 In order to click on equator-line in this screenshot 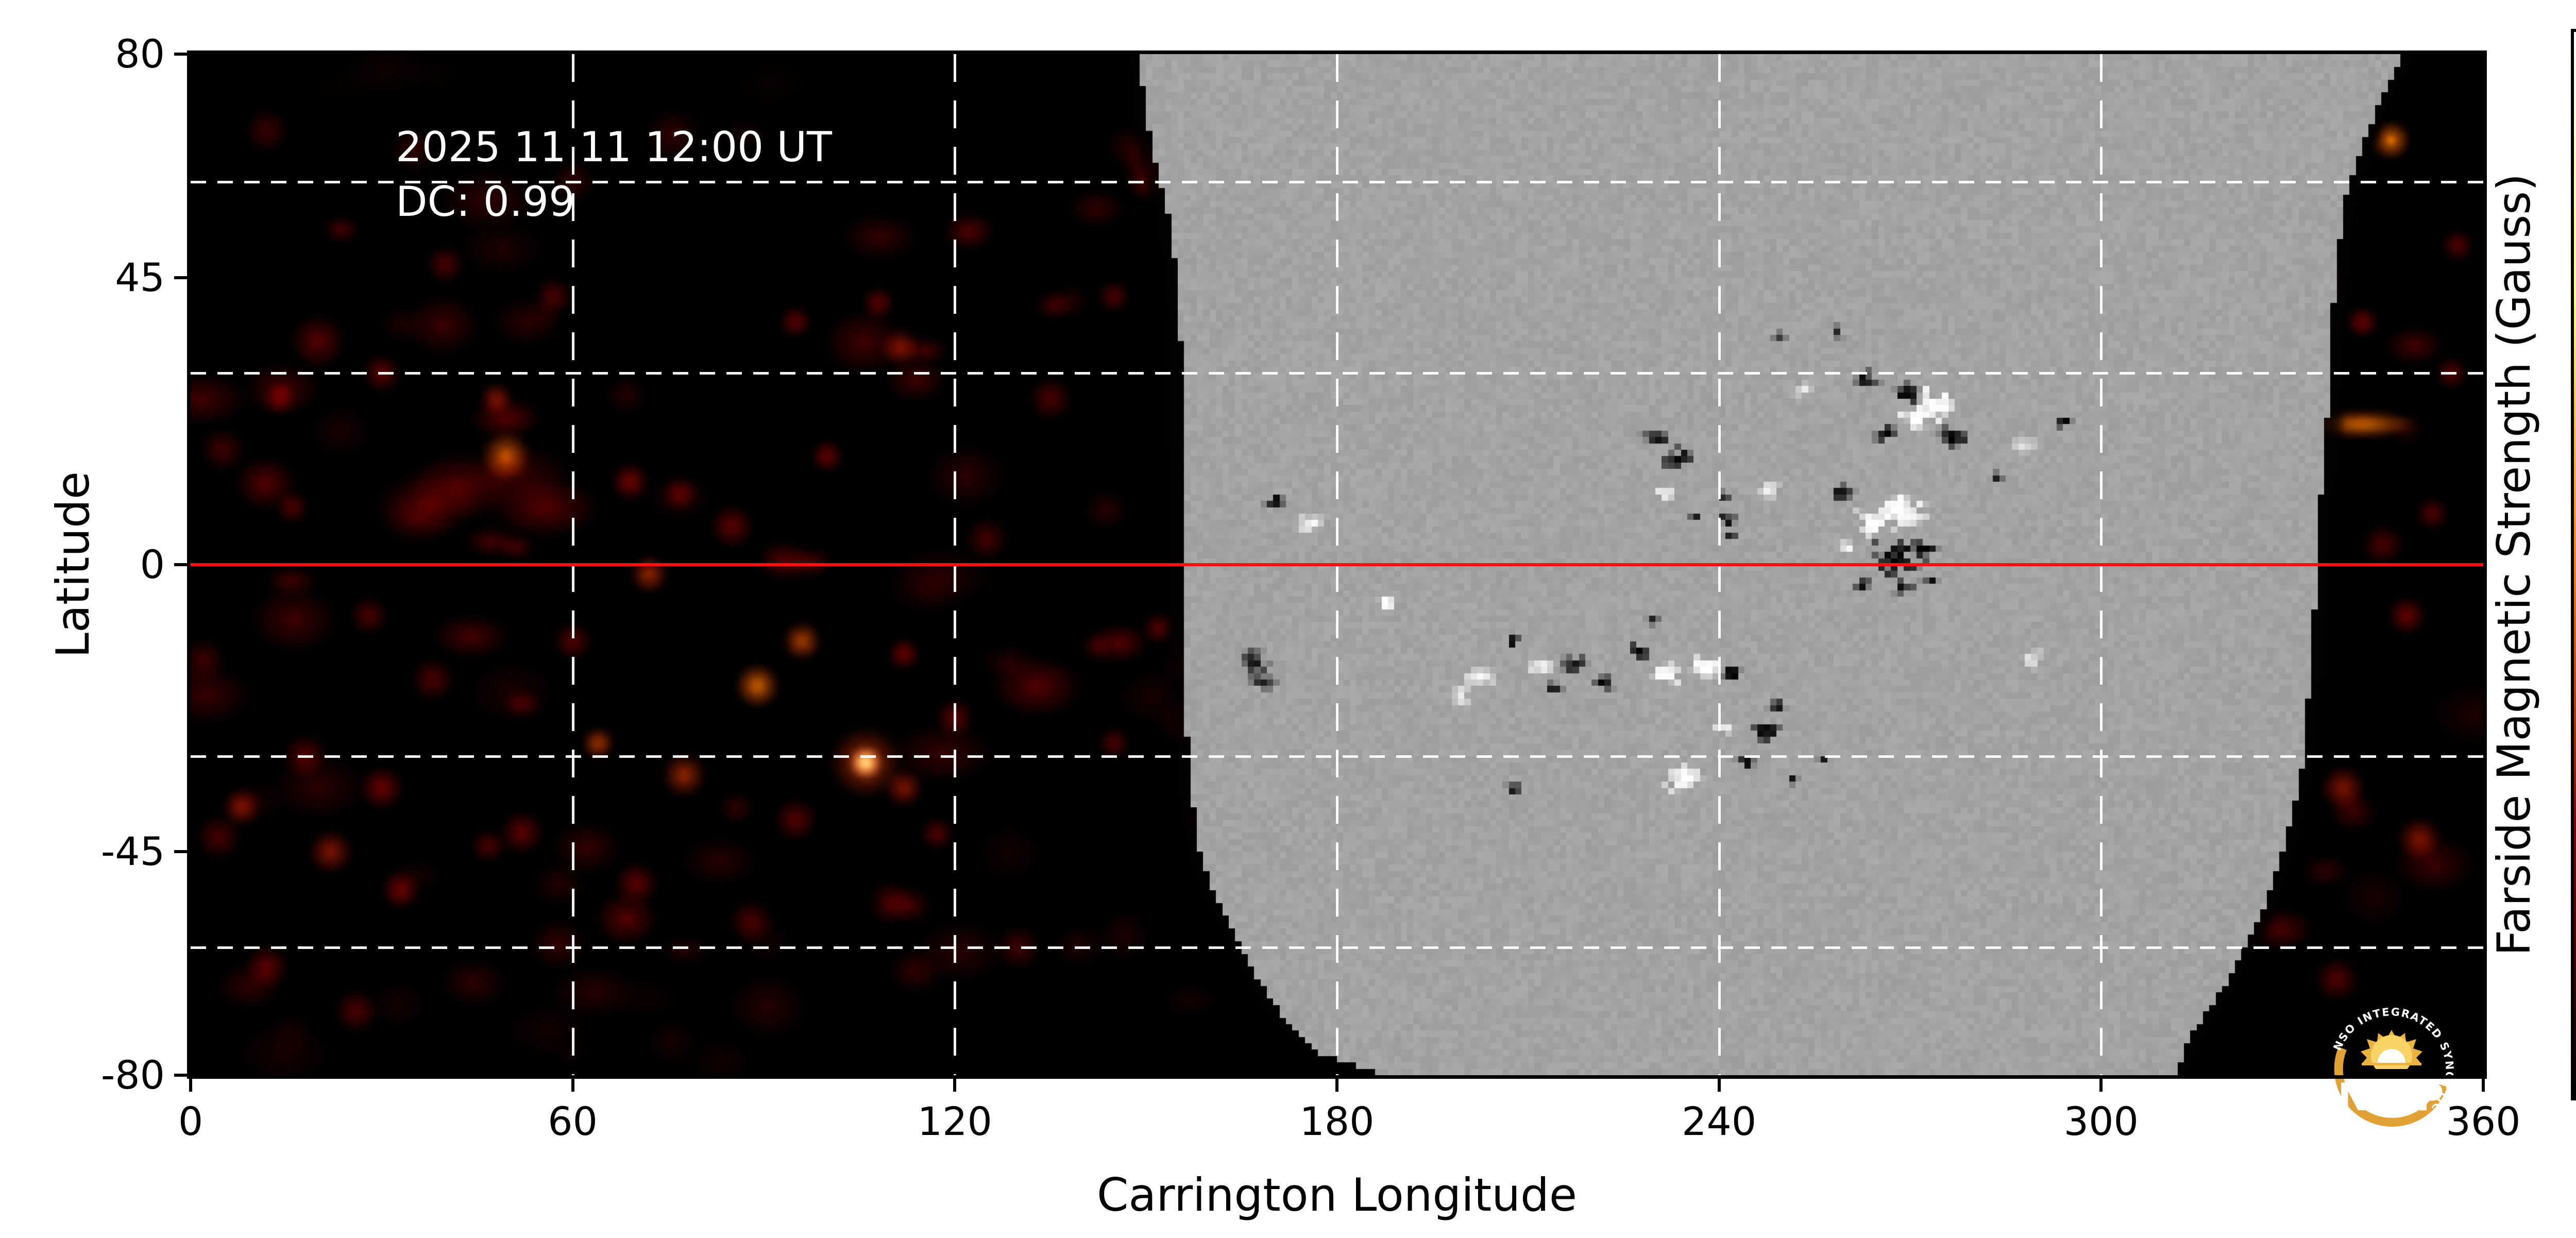, I will do `click(1337, 564)`.